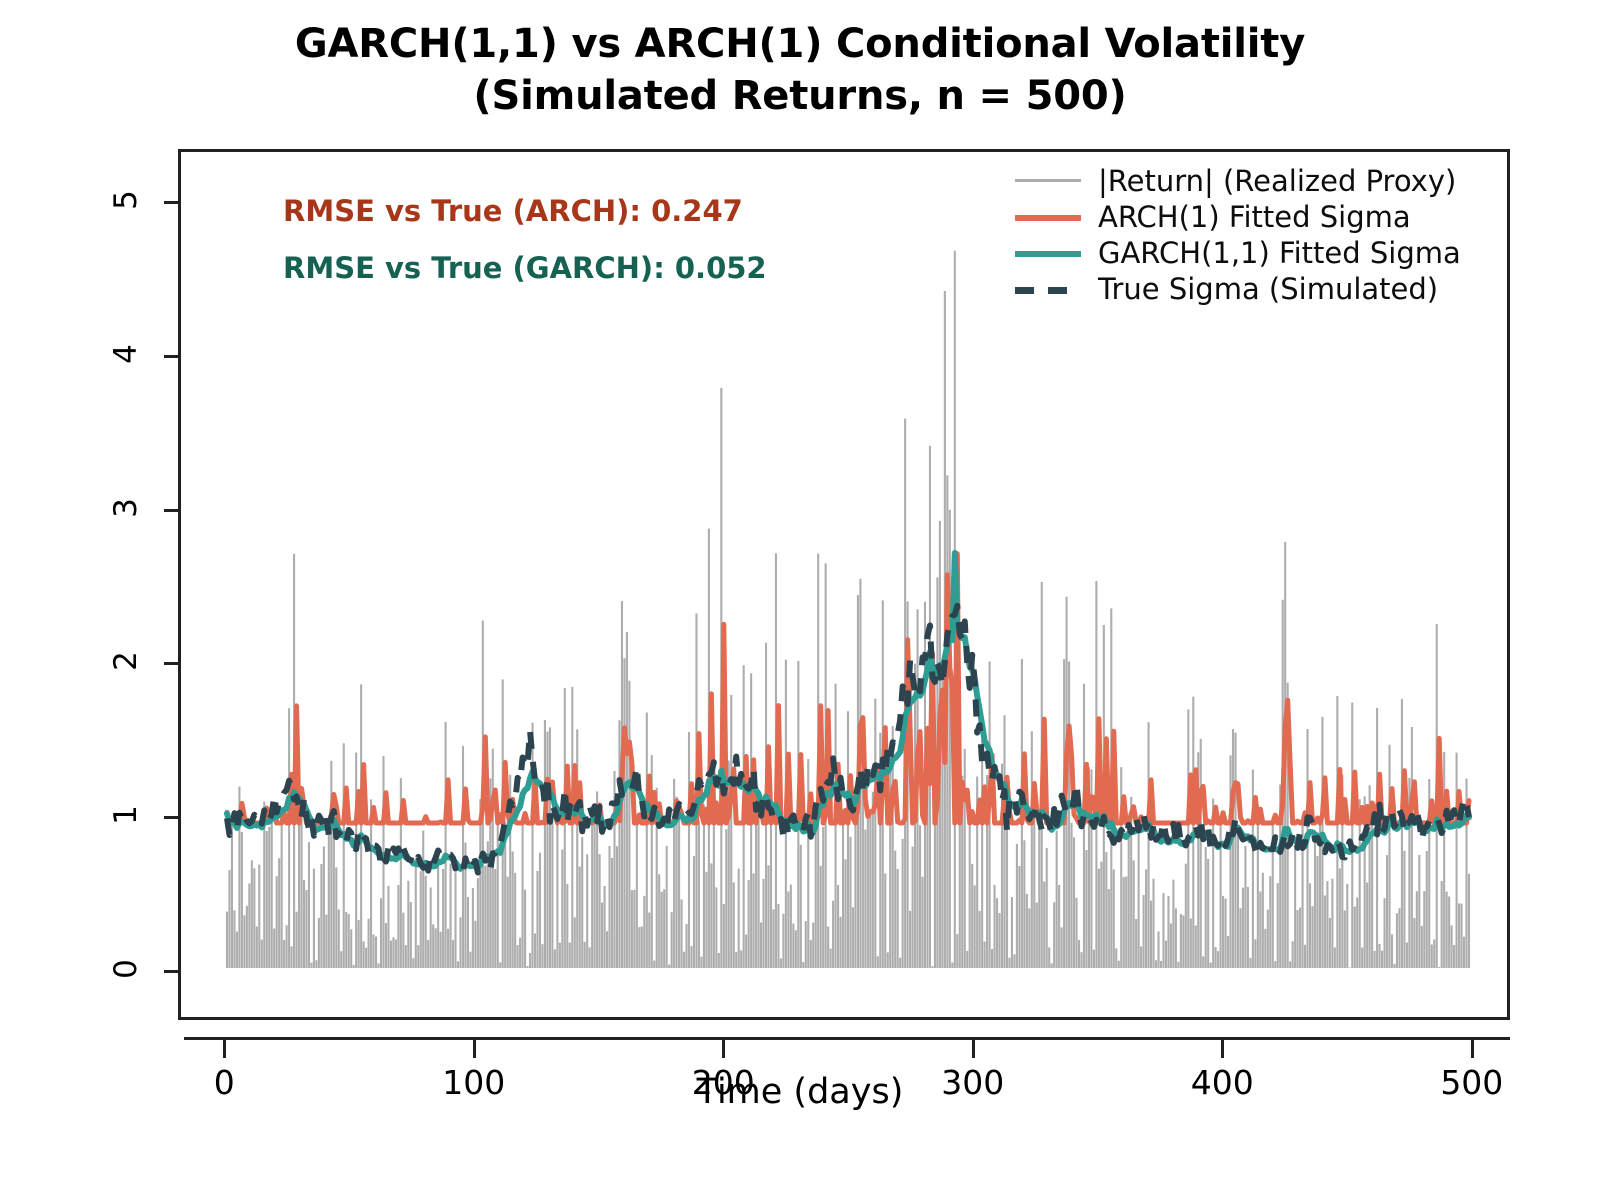  I want to click on y-tick-label: 4, so click(126, 354).